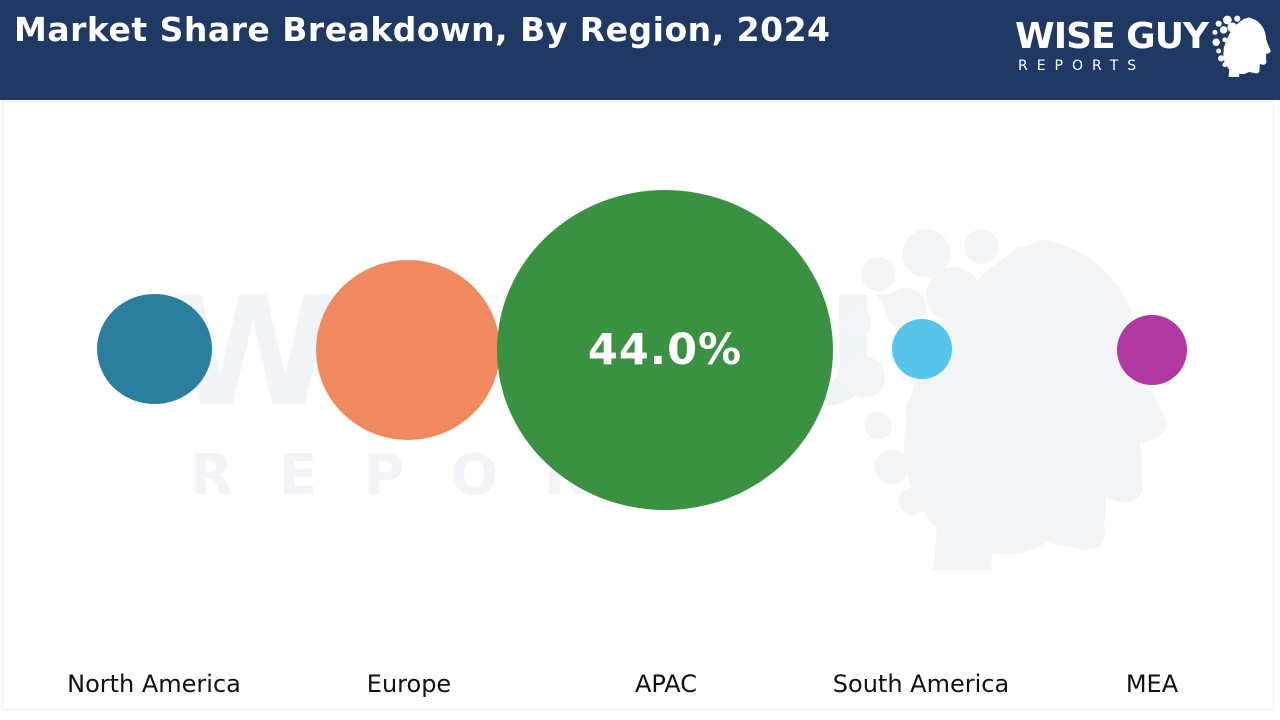  Describe the element at coordinates (666, 684) in the screenshot. I see `category-label-apac: APAC` at that location.